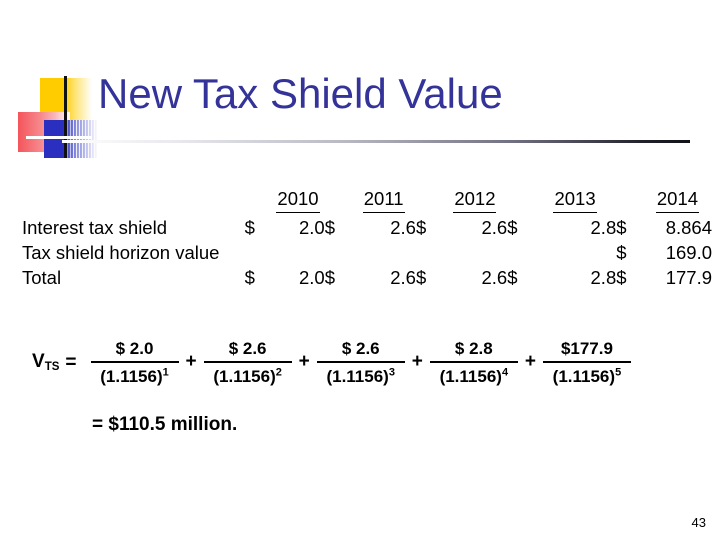 Image resolution: width=728 pixels, height=546 pixels. I want to click on table-row: Total $ 2.0 $ 2.6 $ 2.6 $ 2.8 $ 177.9, so click(367, 277).